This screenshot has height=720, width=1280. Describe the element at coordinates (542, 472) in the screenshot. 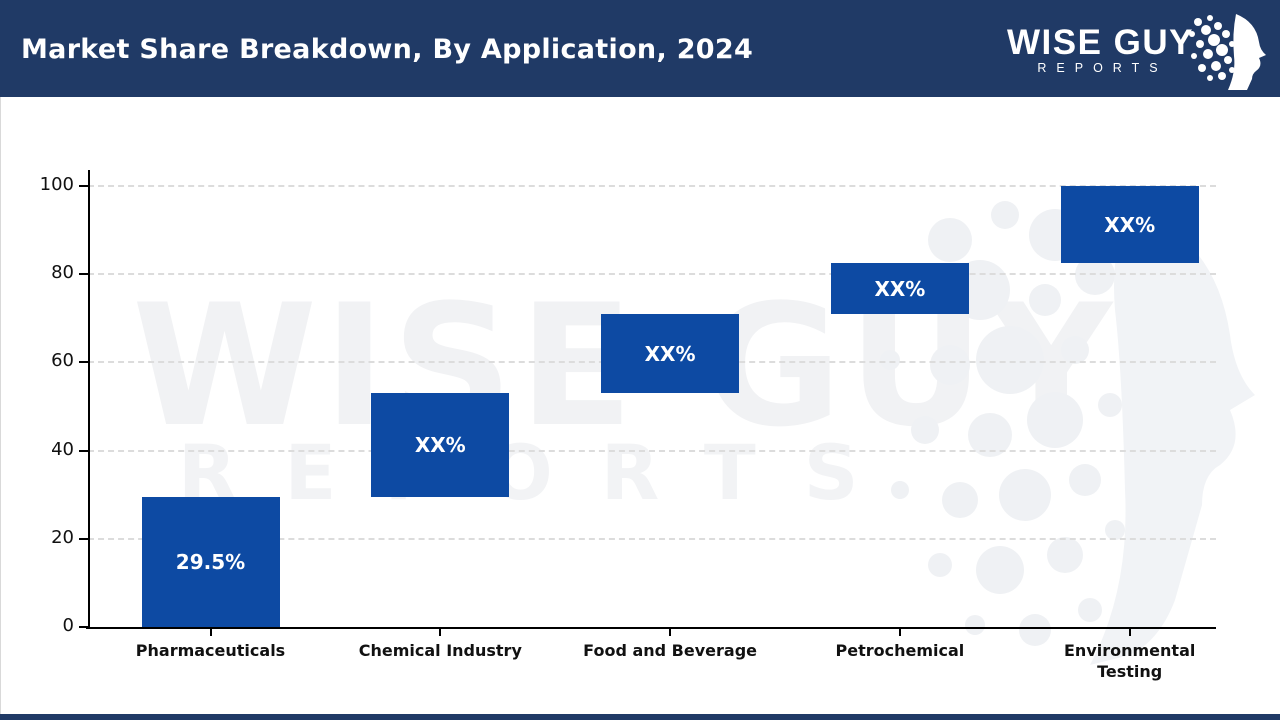

I see `watermark-subtext: REPORTS` at that location.